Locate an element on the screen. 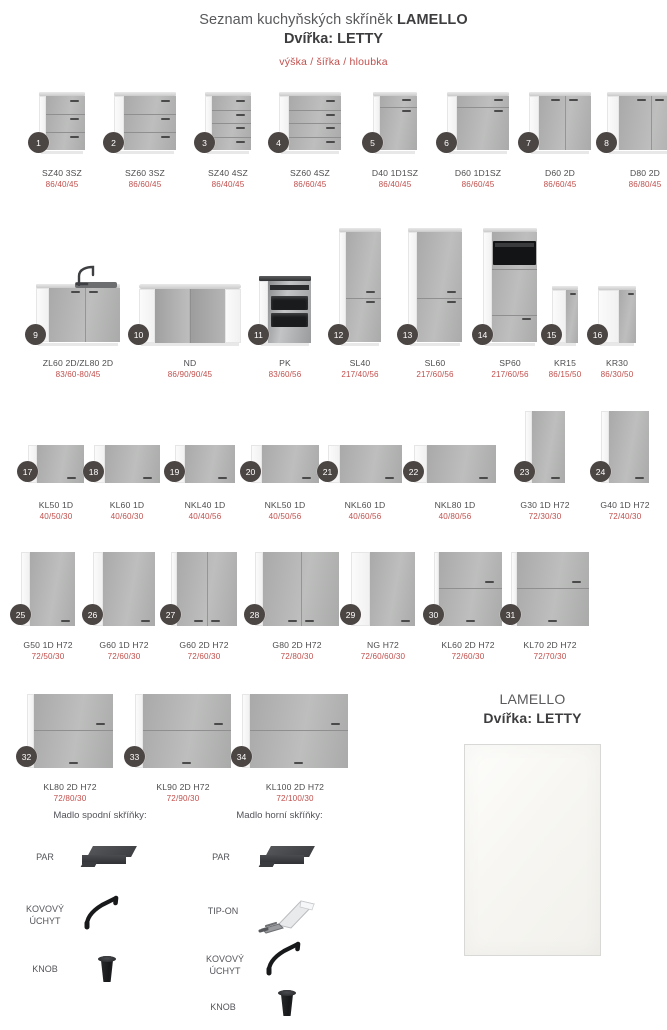 The height and width of the screenshot is (1030, 667). product-cell: 18 KL60 1D 40/60/30 is located at coordinates (127, 483).